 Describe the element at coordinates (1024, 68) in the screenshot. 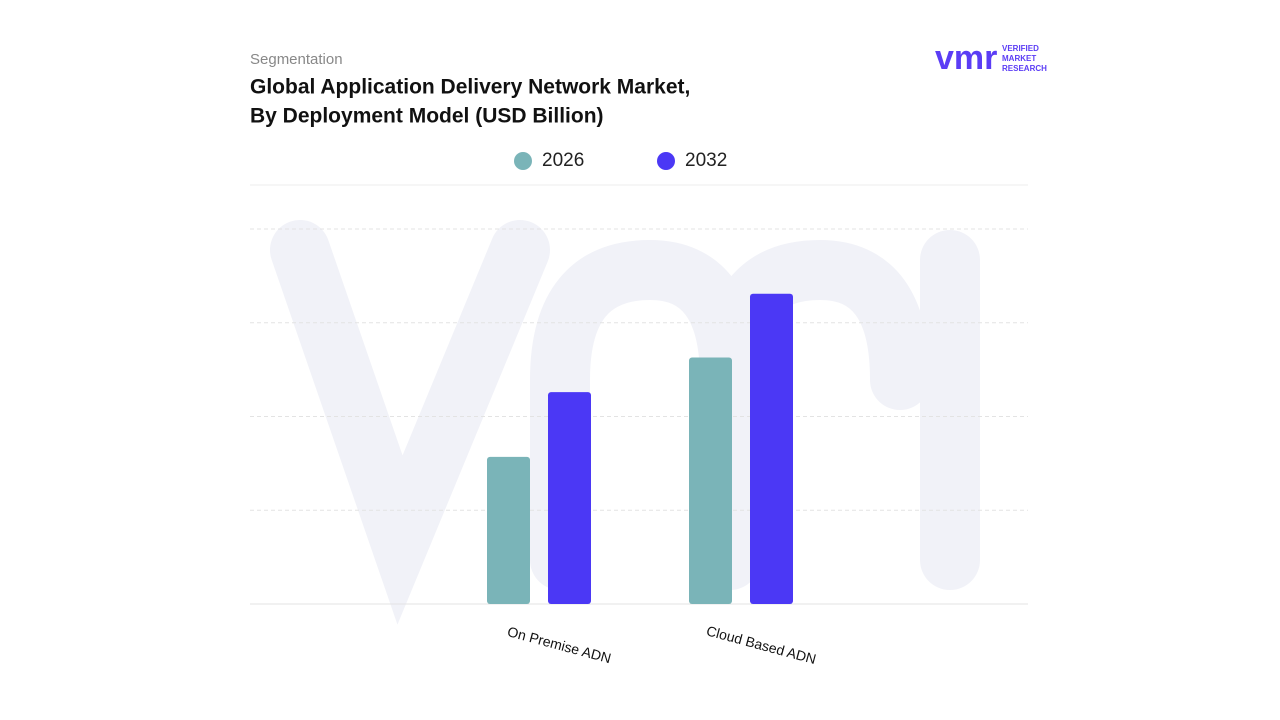

I see `logo-text: RESEARCH` at that location.